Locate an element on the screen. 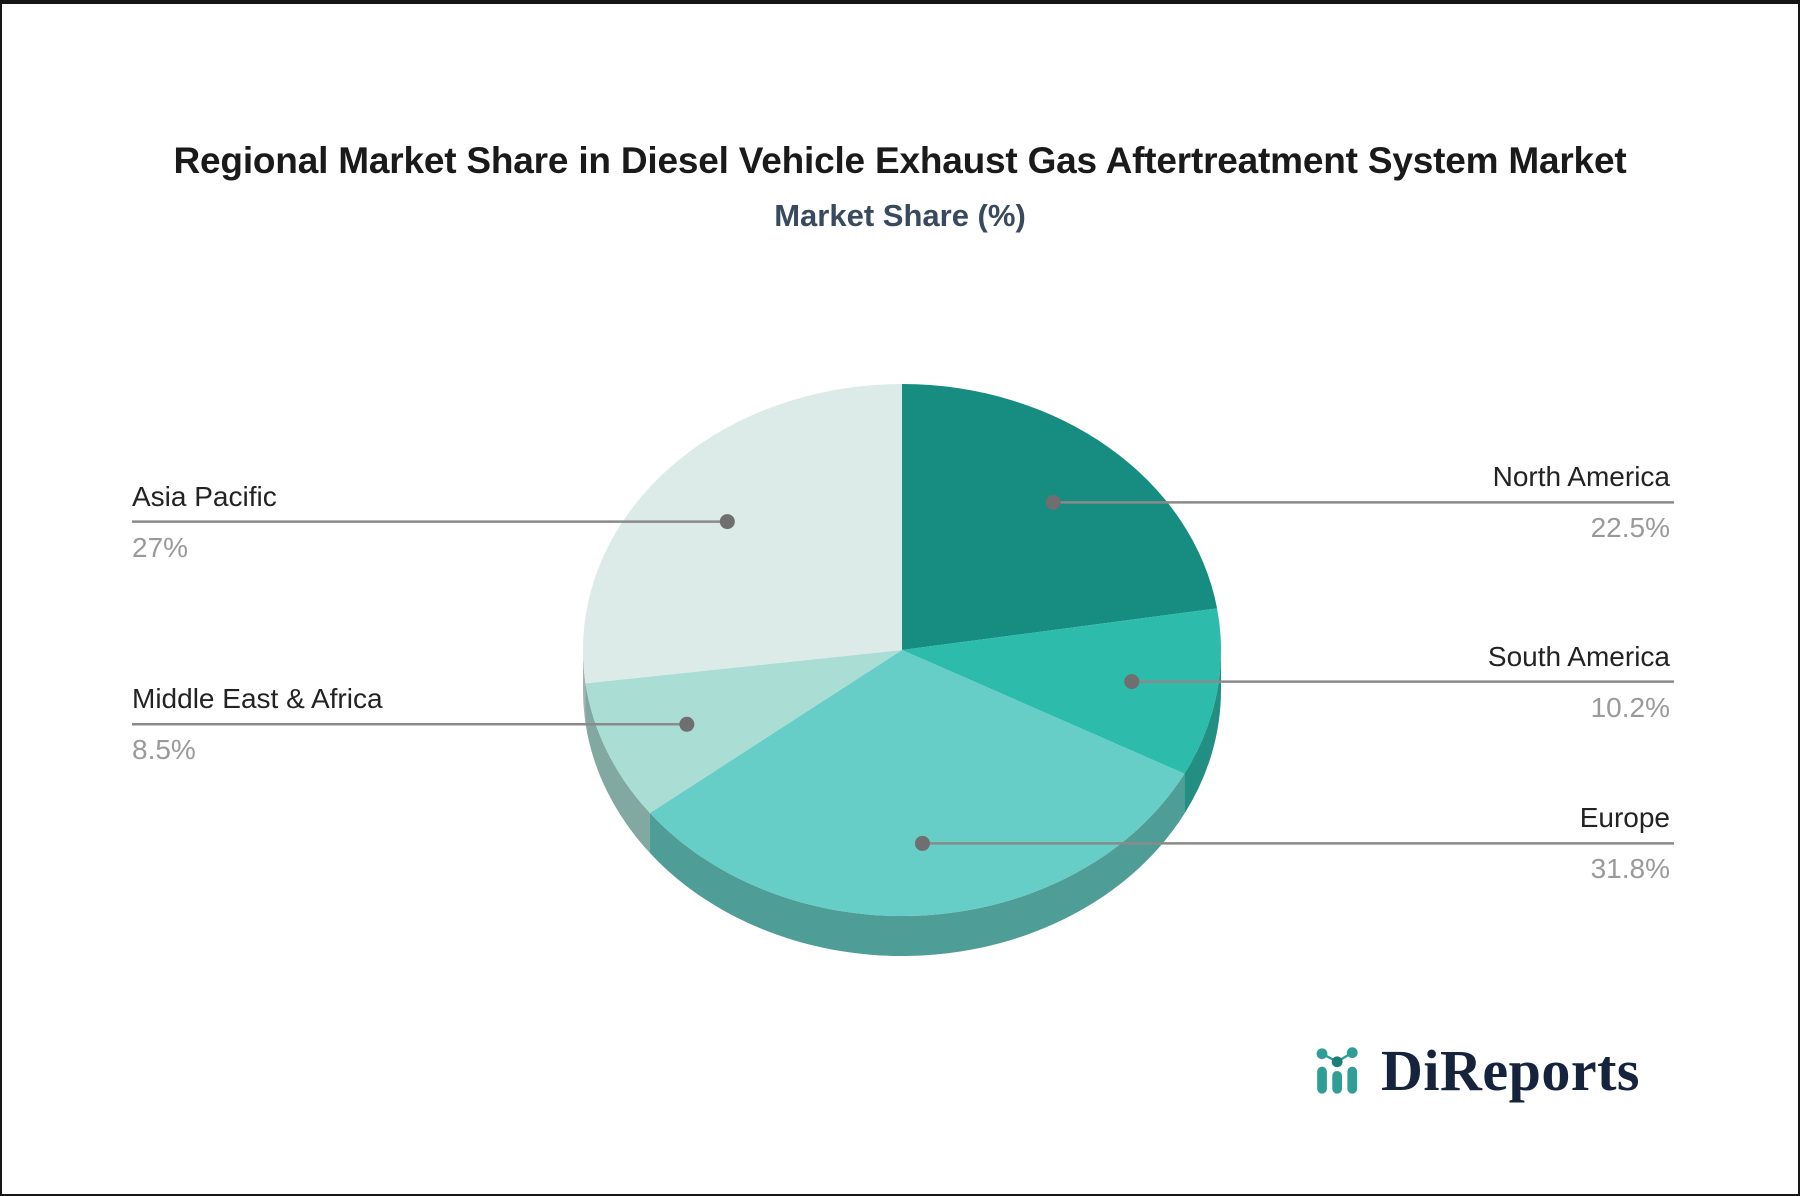 The image size is (1800, 1196). slice-label-name: North America is located at coordinates (1581, 477).